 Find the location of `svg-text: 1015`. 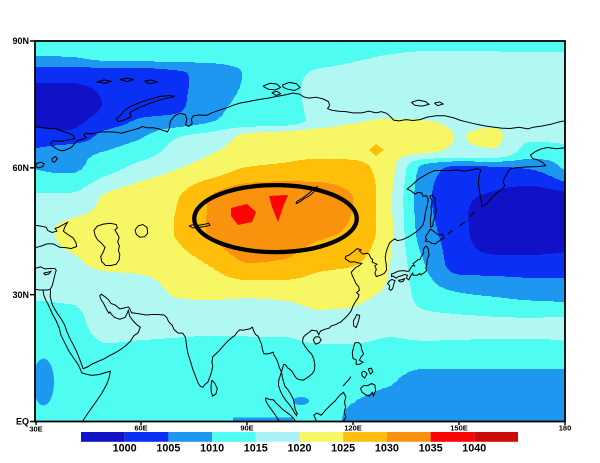

svg-text: 1015 is located at coordinates (256, 448).